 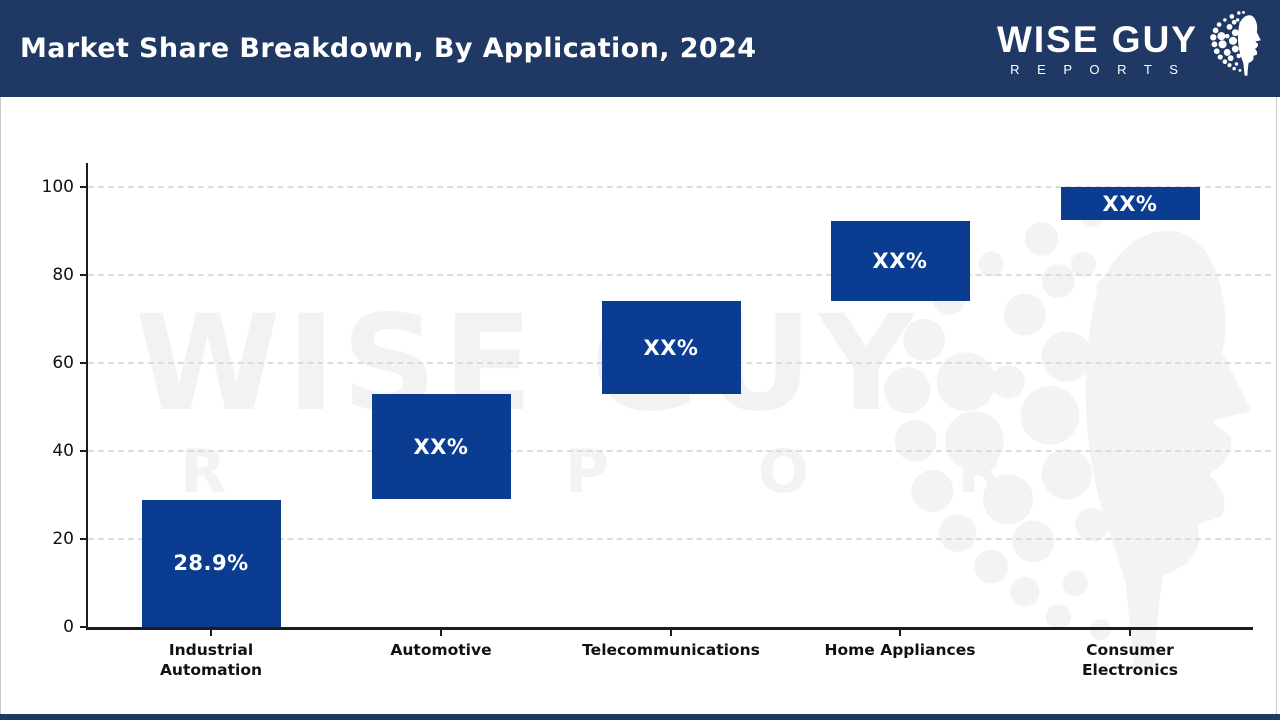 I want to click on xtick-label-telecommunications: Telecommunications, so click(x=671, y=650).